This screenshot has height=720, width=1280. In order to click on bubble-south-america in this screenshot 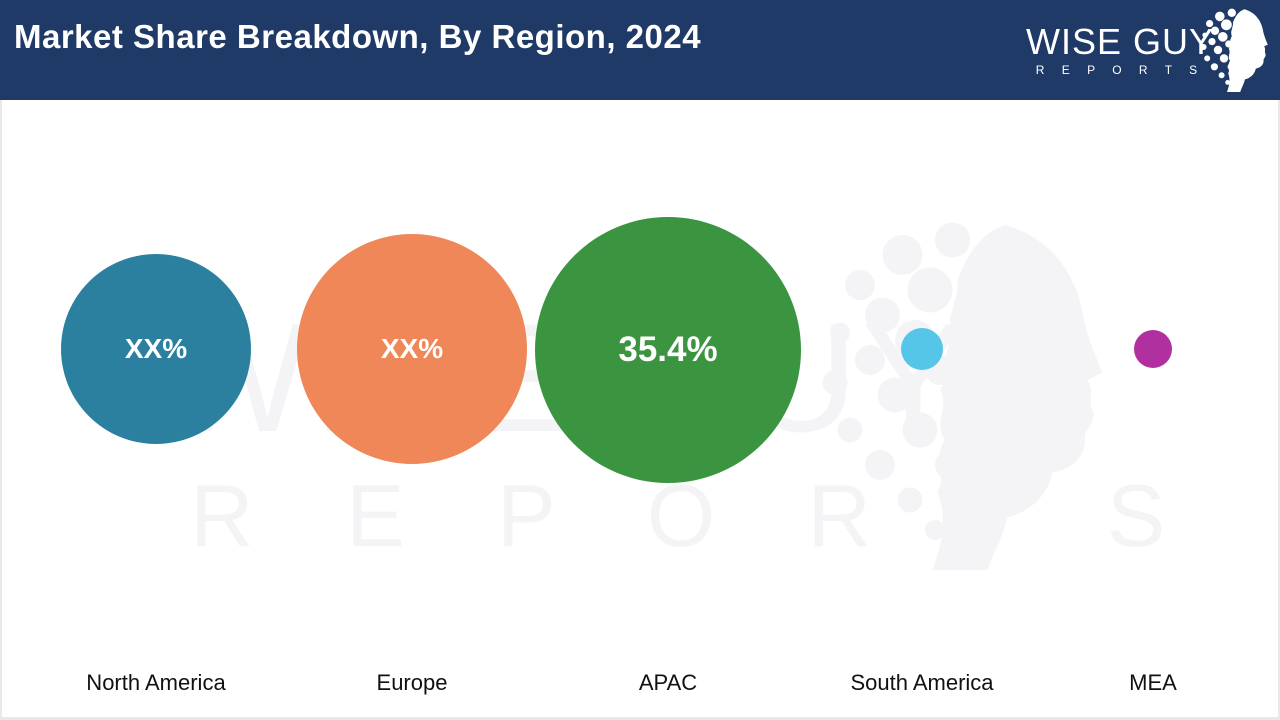, I will do `click(922, 349)`.